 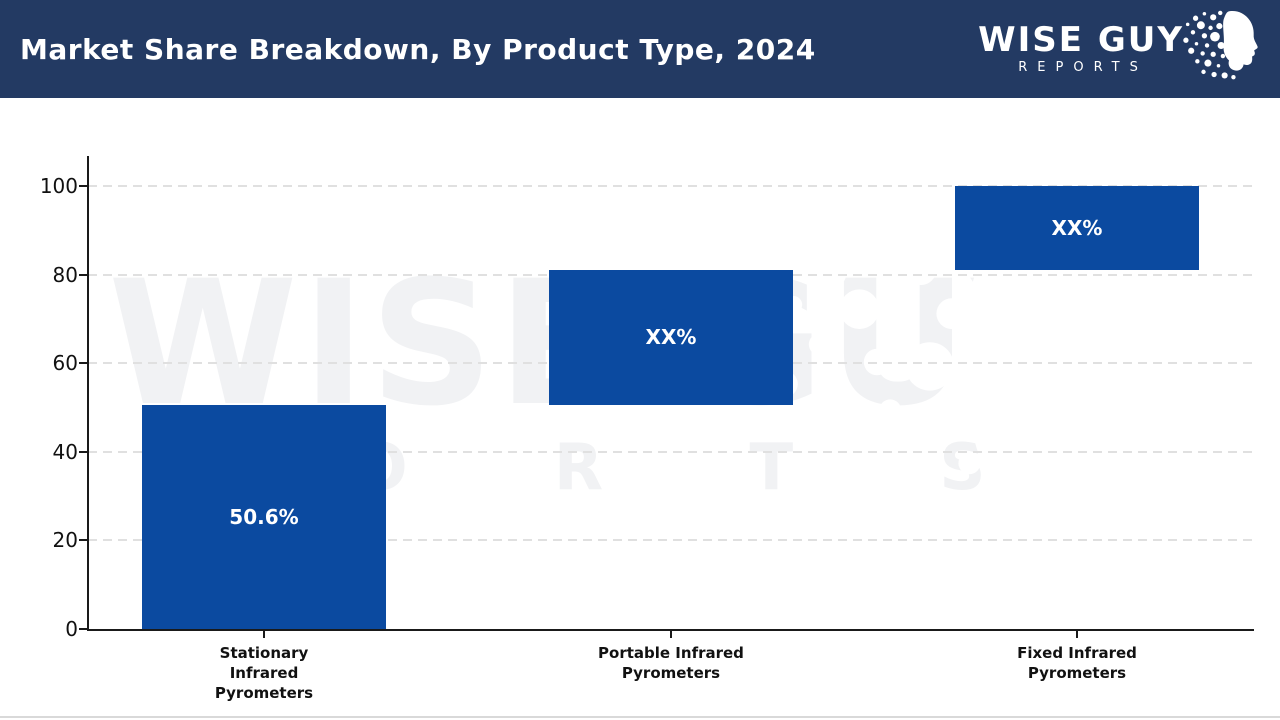 I want to click on y-tick-label-40: 40, so click(x=65, y=451).